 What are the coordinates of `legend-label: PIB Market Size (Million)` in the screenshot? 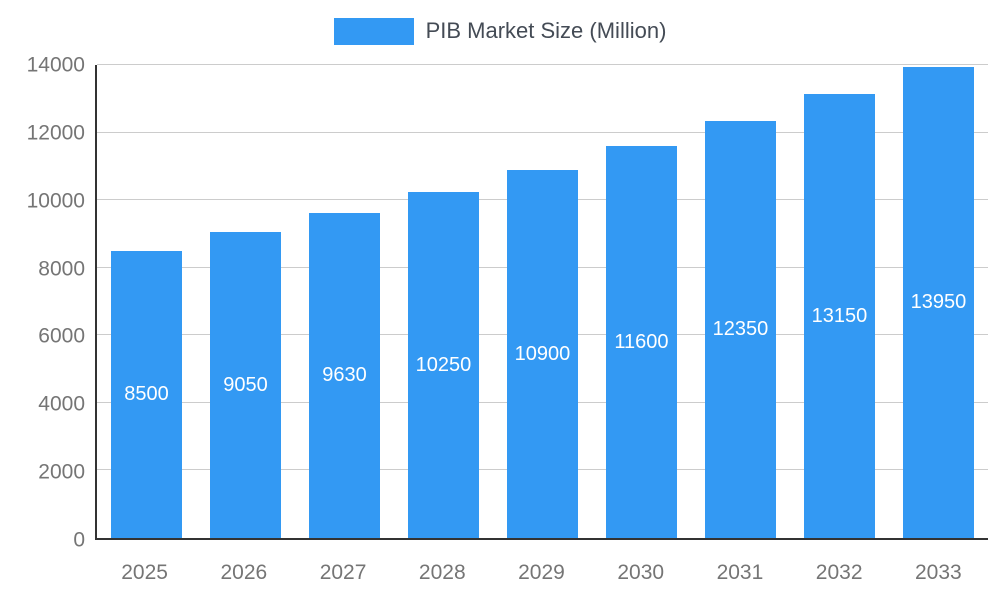 It's located at (546, 30).